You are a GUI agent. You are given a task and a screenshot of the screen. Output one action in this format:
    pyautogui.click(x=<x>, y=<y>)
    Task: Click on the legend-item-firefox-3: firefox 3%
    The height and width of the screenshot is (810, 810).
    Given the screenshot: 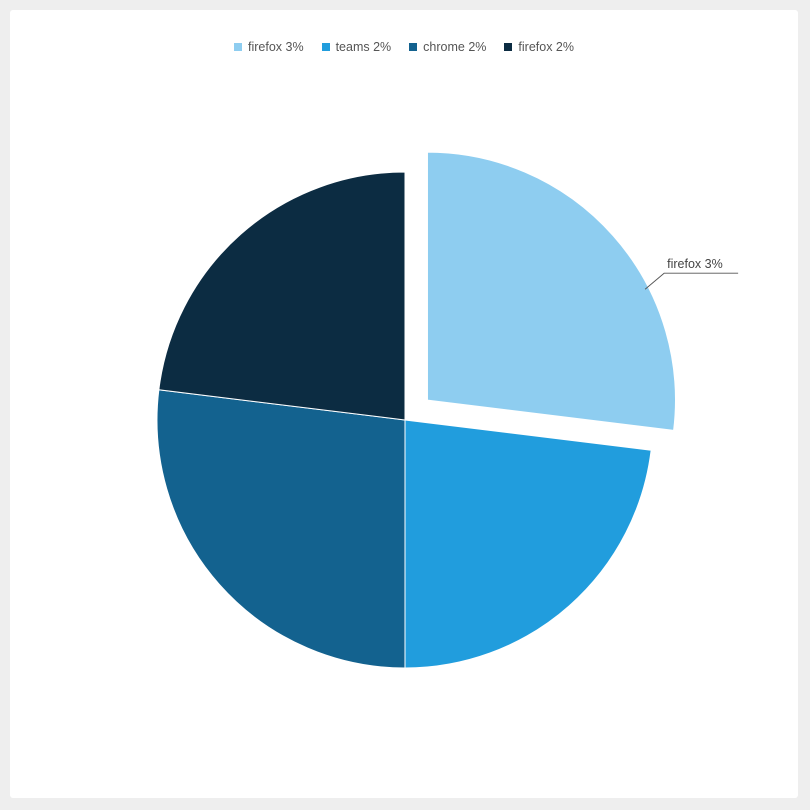 What is the action you would take?
    pyautogui.click(x=268, y=47)
    